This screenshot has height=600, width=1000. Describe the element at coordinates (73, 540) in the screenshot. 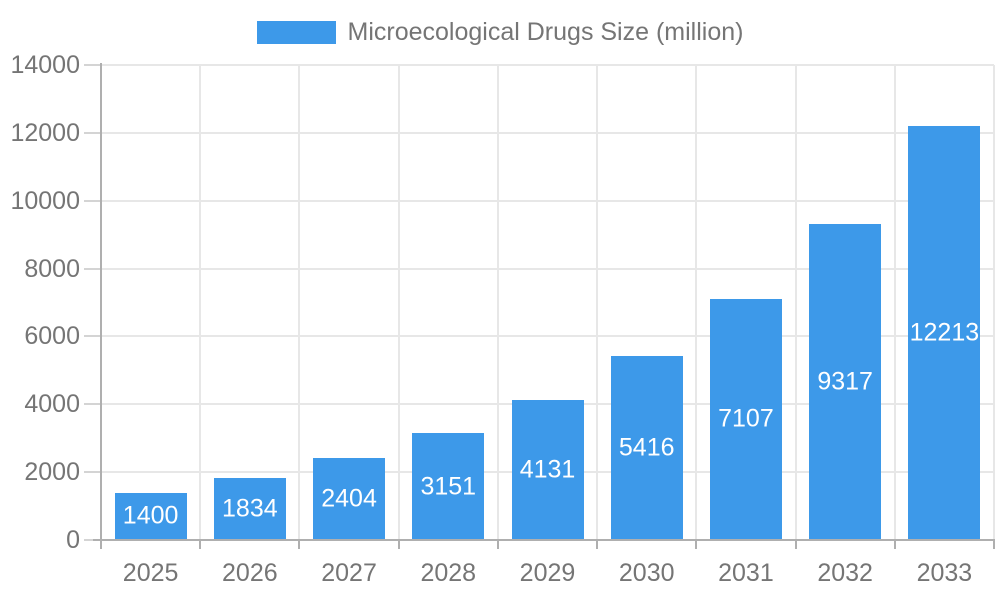

I see `y-axis-label: 0` at that location.